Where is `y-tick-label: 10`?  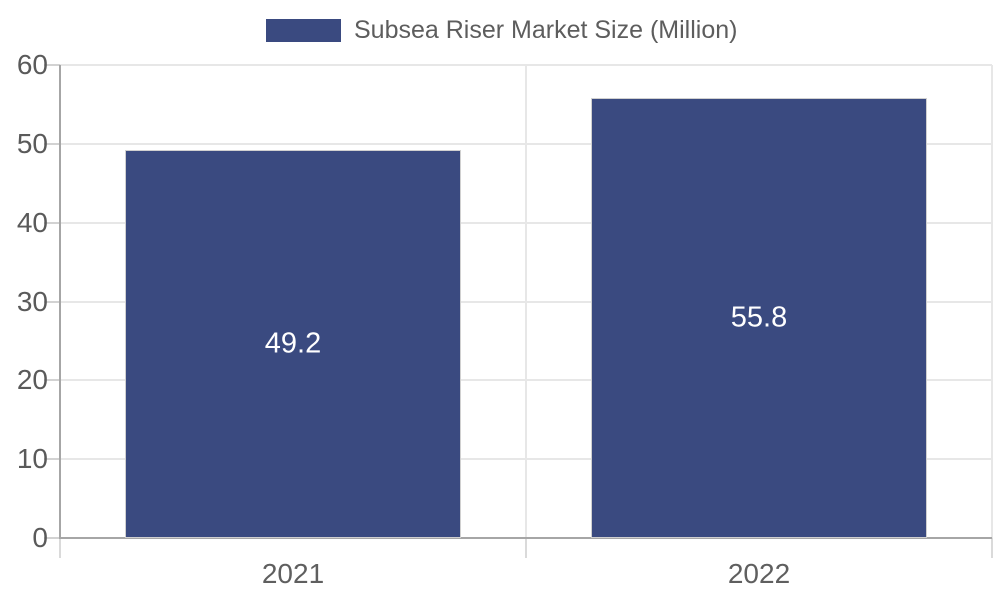
y-tick-label: 10 is located at coordinates (32, 459).